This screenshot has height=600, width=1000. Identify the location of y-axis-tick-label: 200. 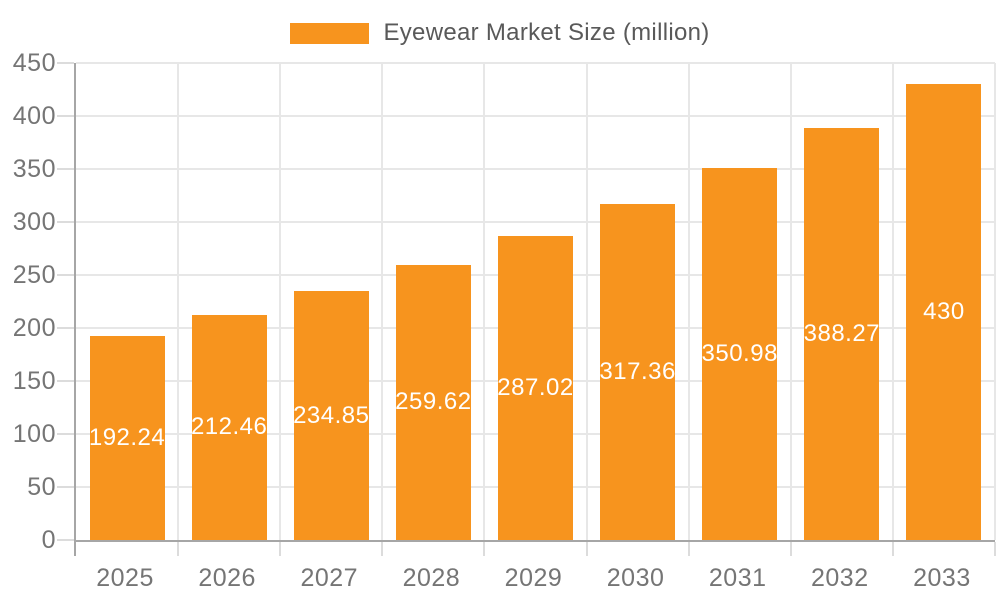
(34, 328).